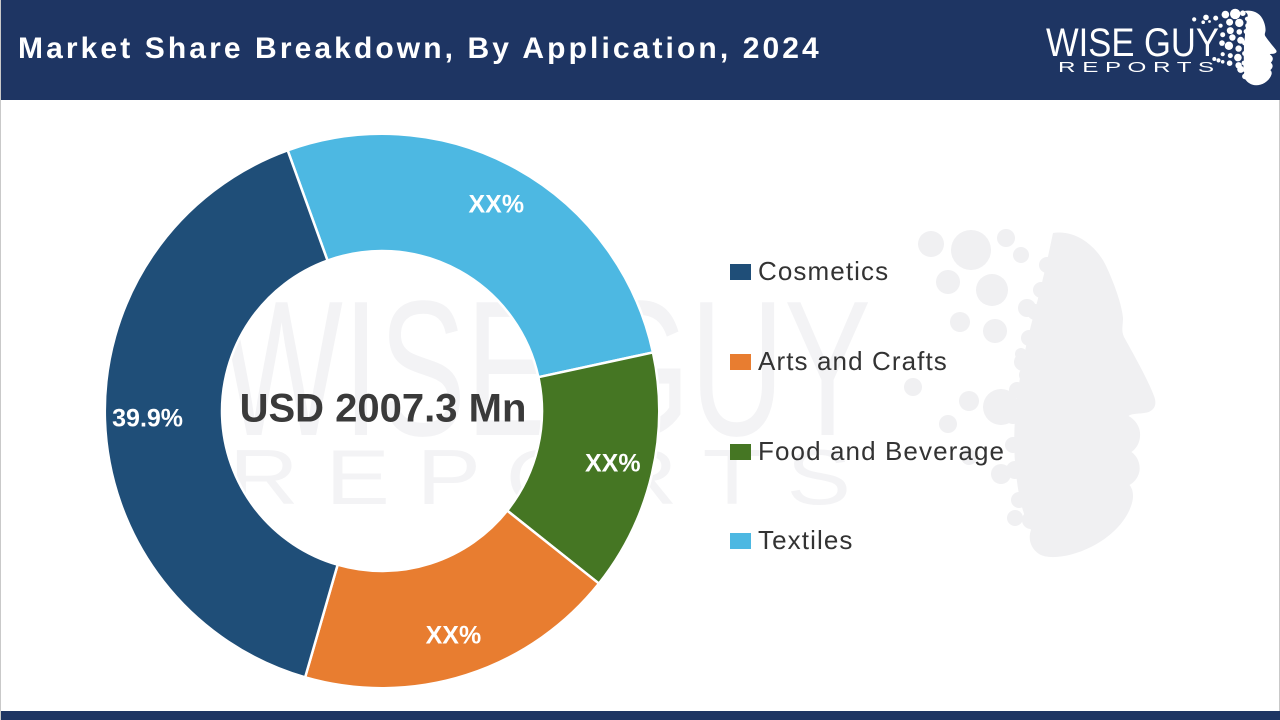 The width and height of the screenshot is (1280, 720). What do you see at coordinates (383, 409) in the screenshot?
I see `svg-text: USD 2007.3 Mn` at bounding box center [383, 409].